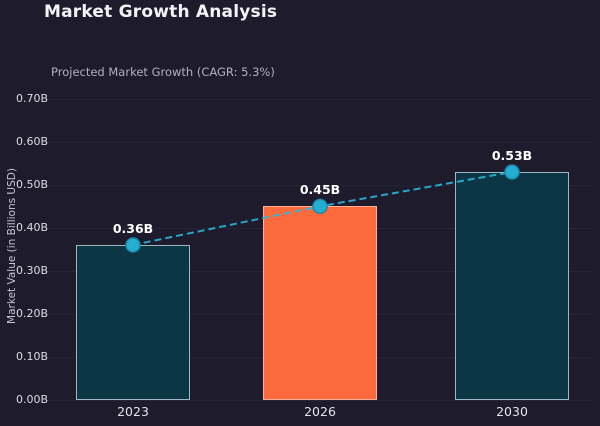  What do you see at coordinates (320, 411) in the screenshot?
I see `x-tick-label: 2026` at bounding box center [320, 411].